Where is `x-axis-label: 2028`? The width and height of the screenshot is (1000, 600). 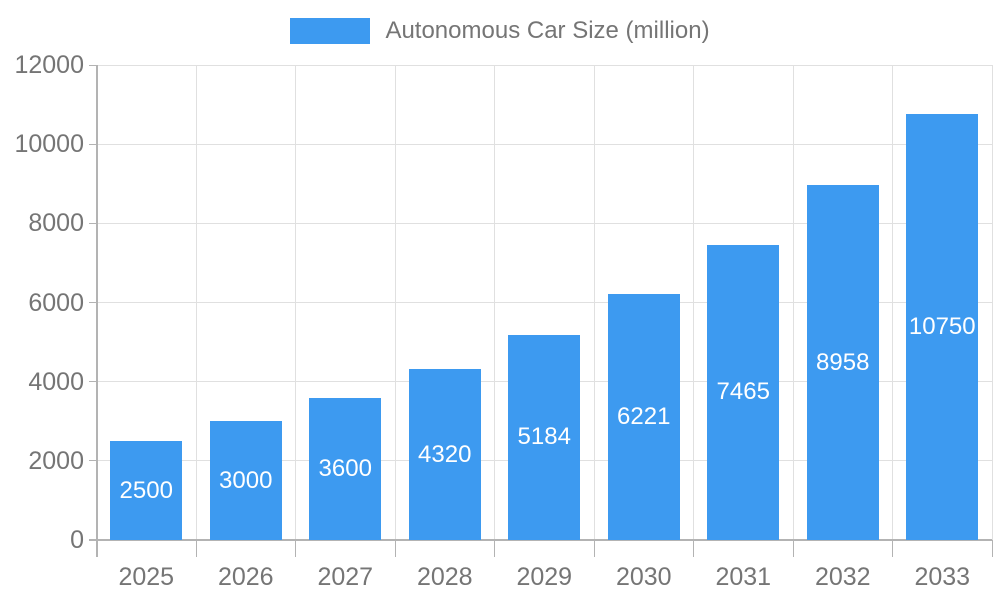 x-axis-label: 2028 is located at coordinates (444, 577).